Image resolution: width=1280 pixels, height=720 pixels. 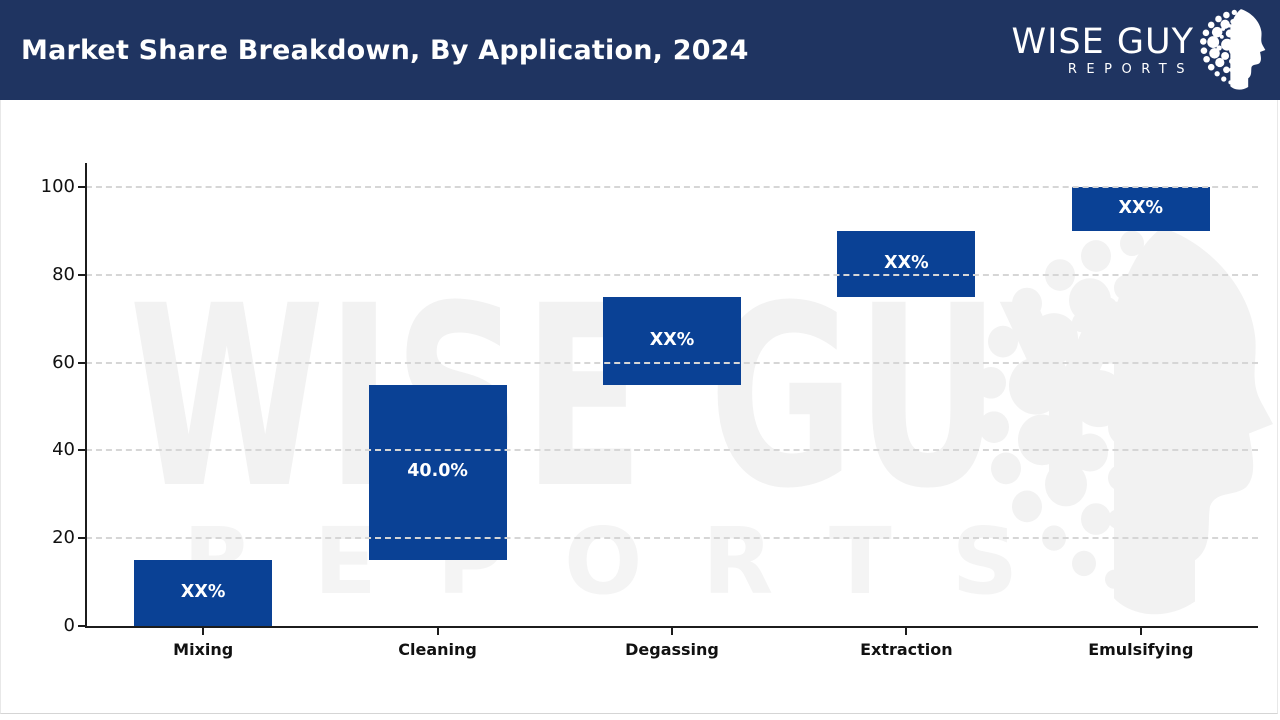 What do you see at coordinates (63, 450) in the screenshot?
I see `y-tick-label: 40` at bounding box center [63, 450].